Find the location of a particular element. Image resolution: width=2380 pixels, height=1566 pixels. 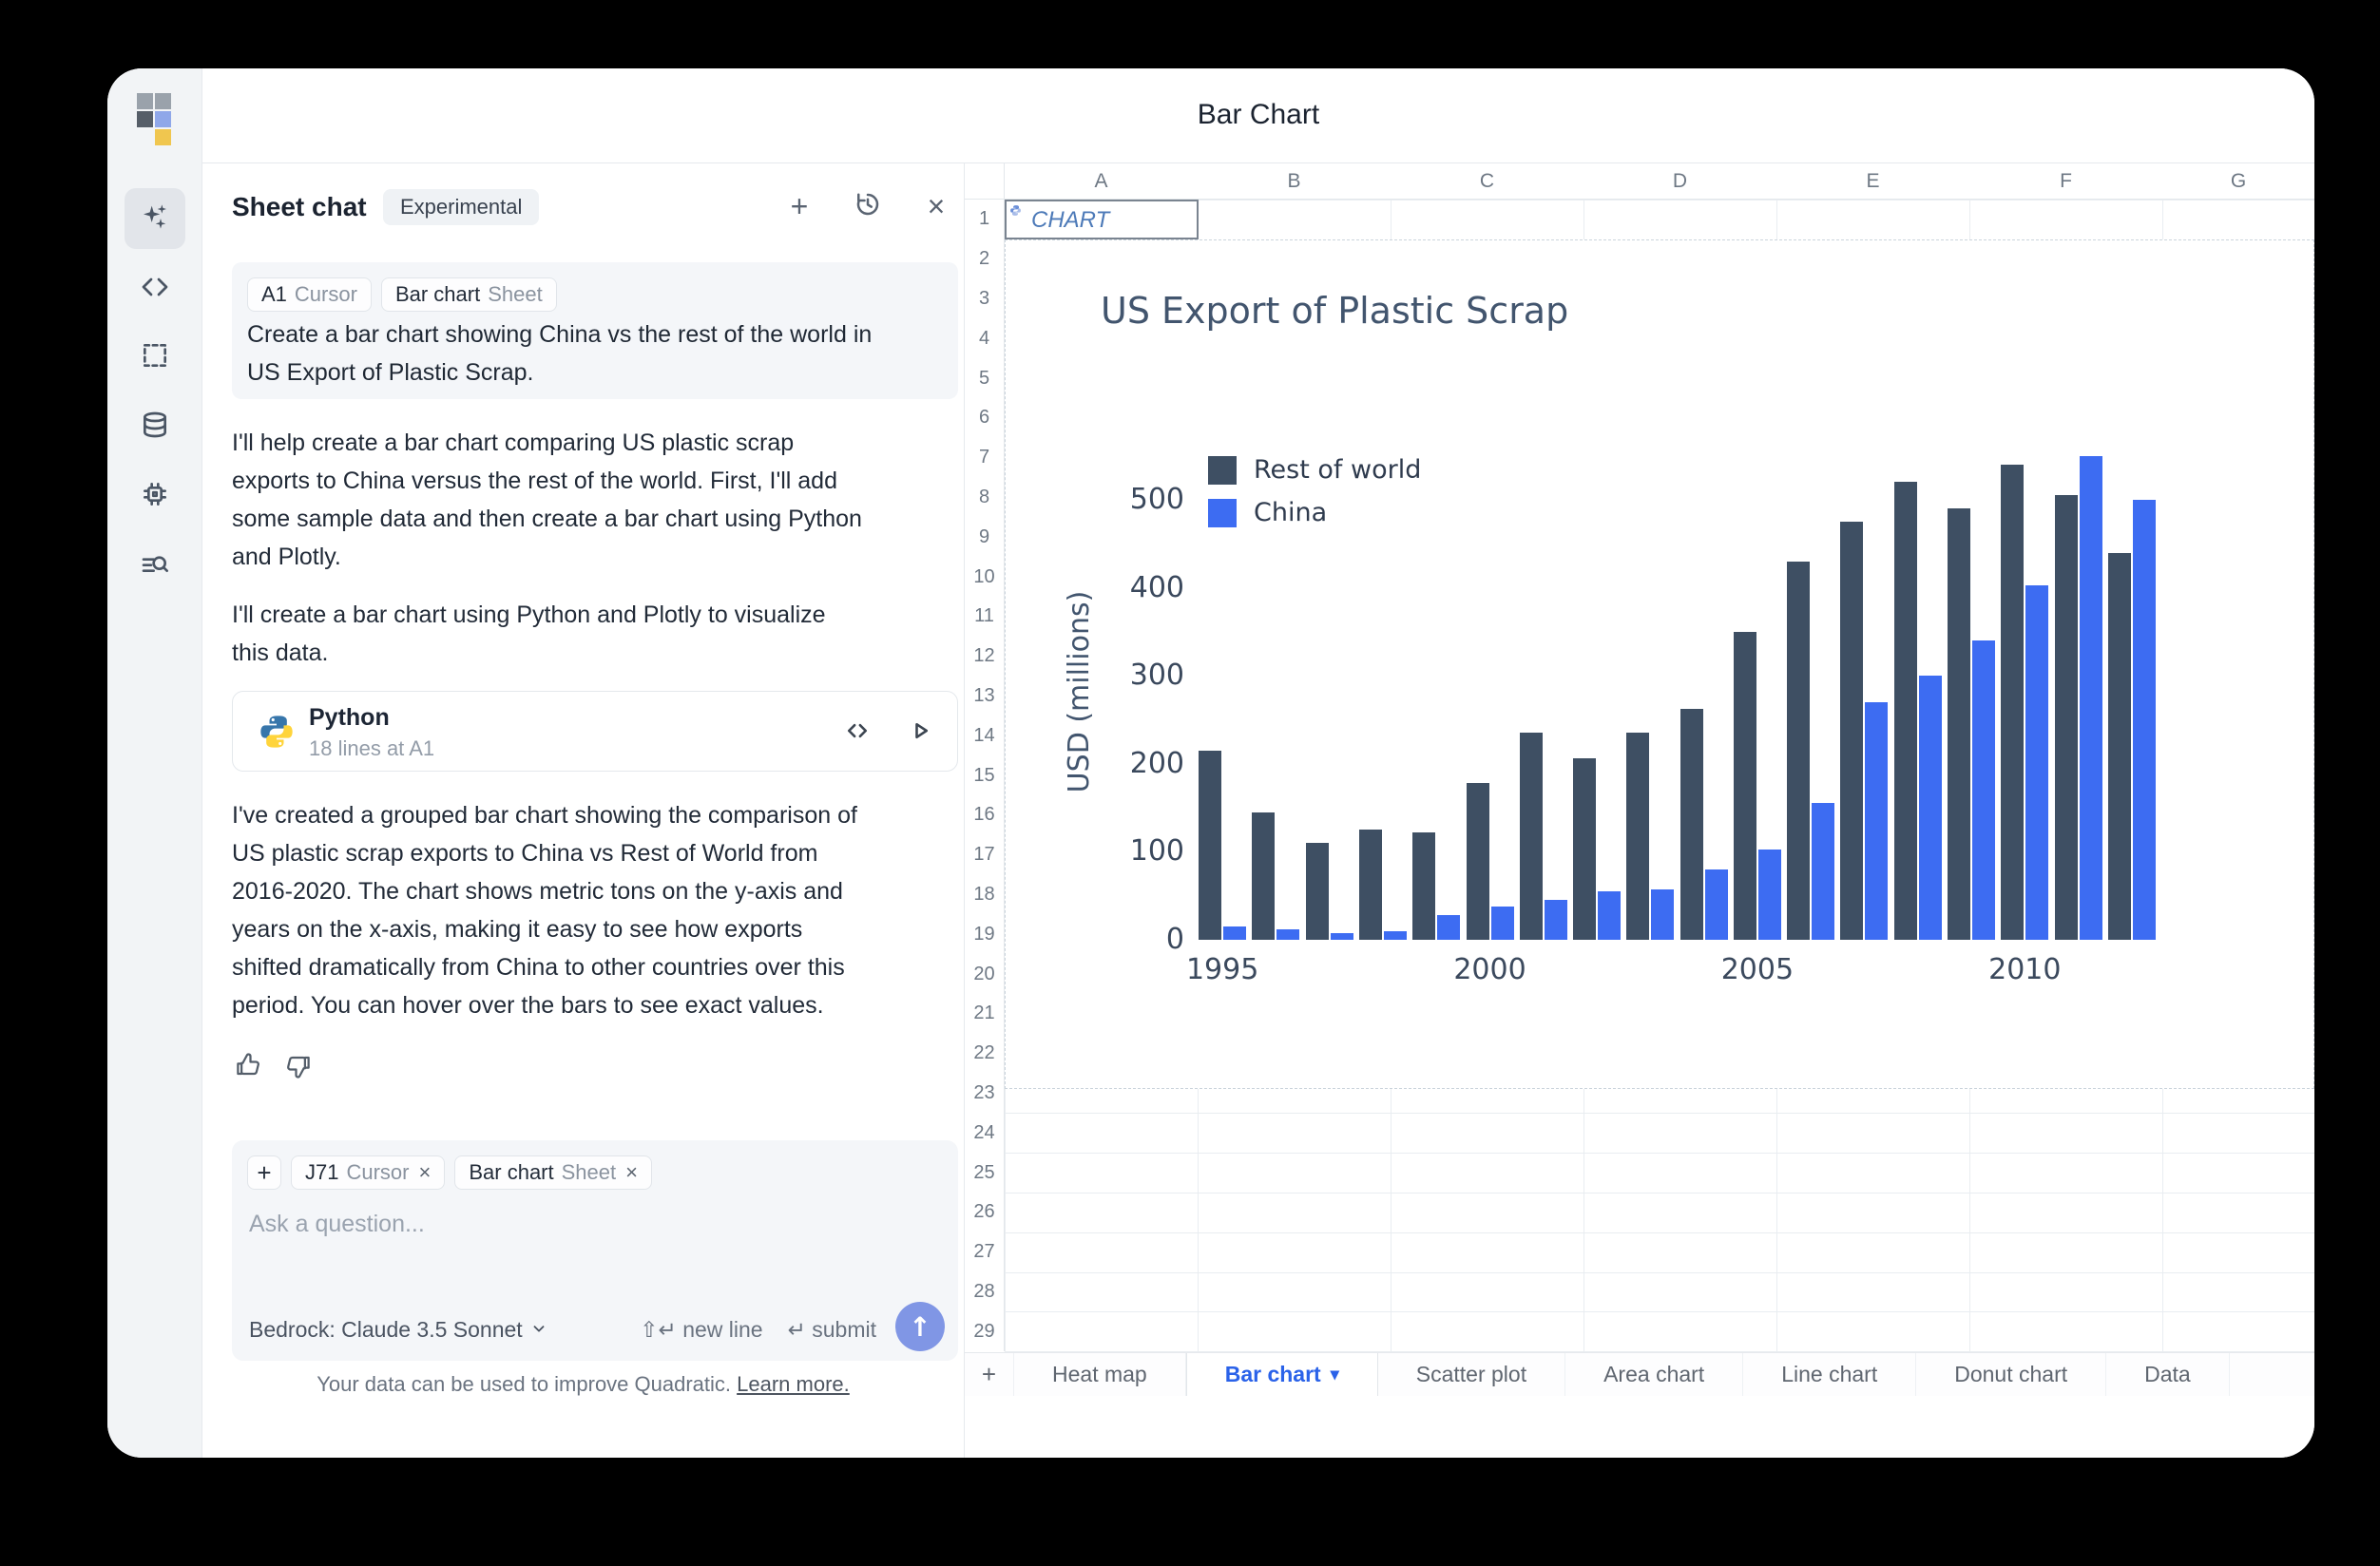

column-header-C: C is located at coordinates (1487, 181).